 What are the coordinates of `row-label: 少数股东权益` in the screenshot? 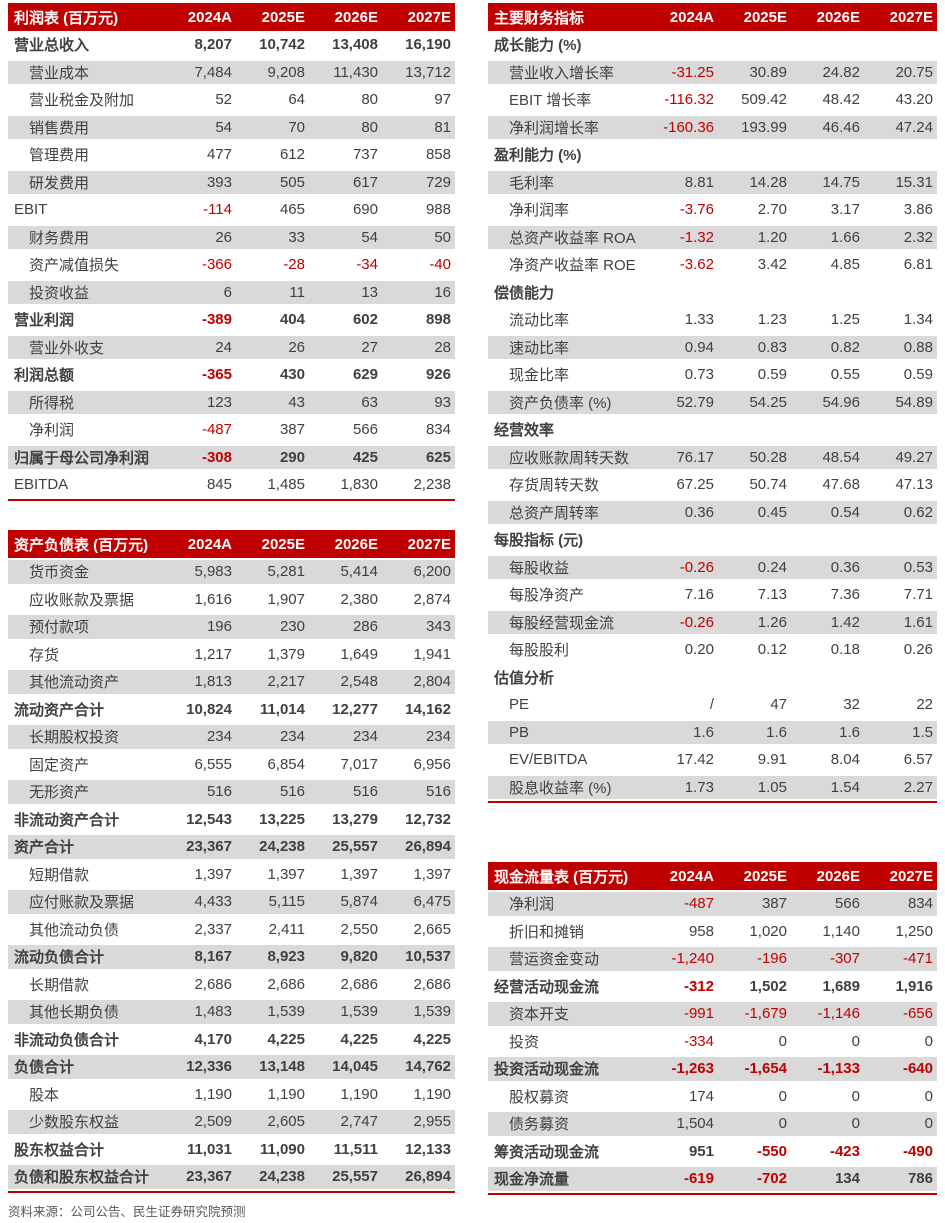 It's located at (74, 1123).